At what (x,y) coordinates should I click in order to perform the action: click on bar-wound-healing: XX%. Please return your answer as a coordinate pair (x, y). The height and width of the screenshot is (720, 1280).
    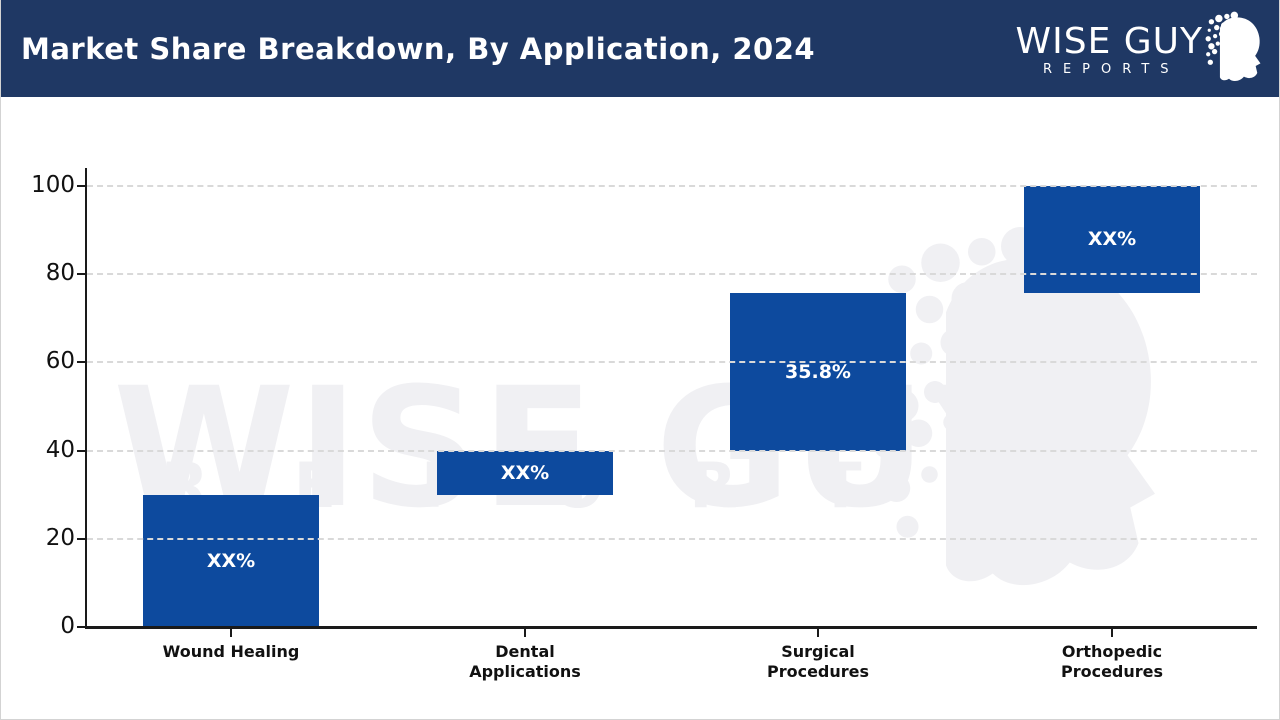
    Looking at the image, I should click on (231, 560).